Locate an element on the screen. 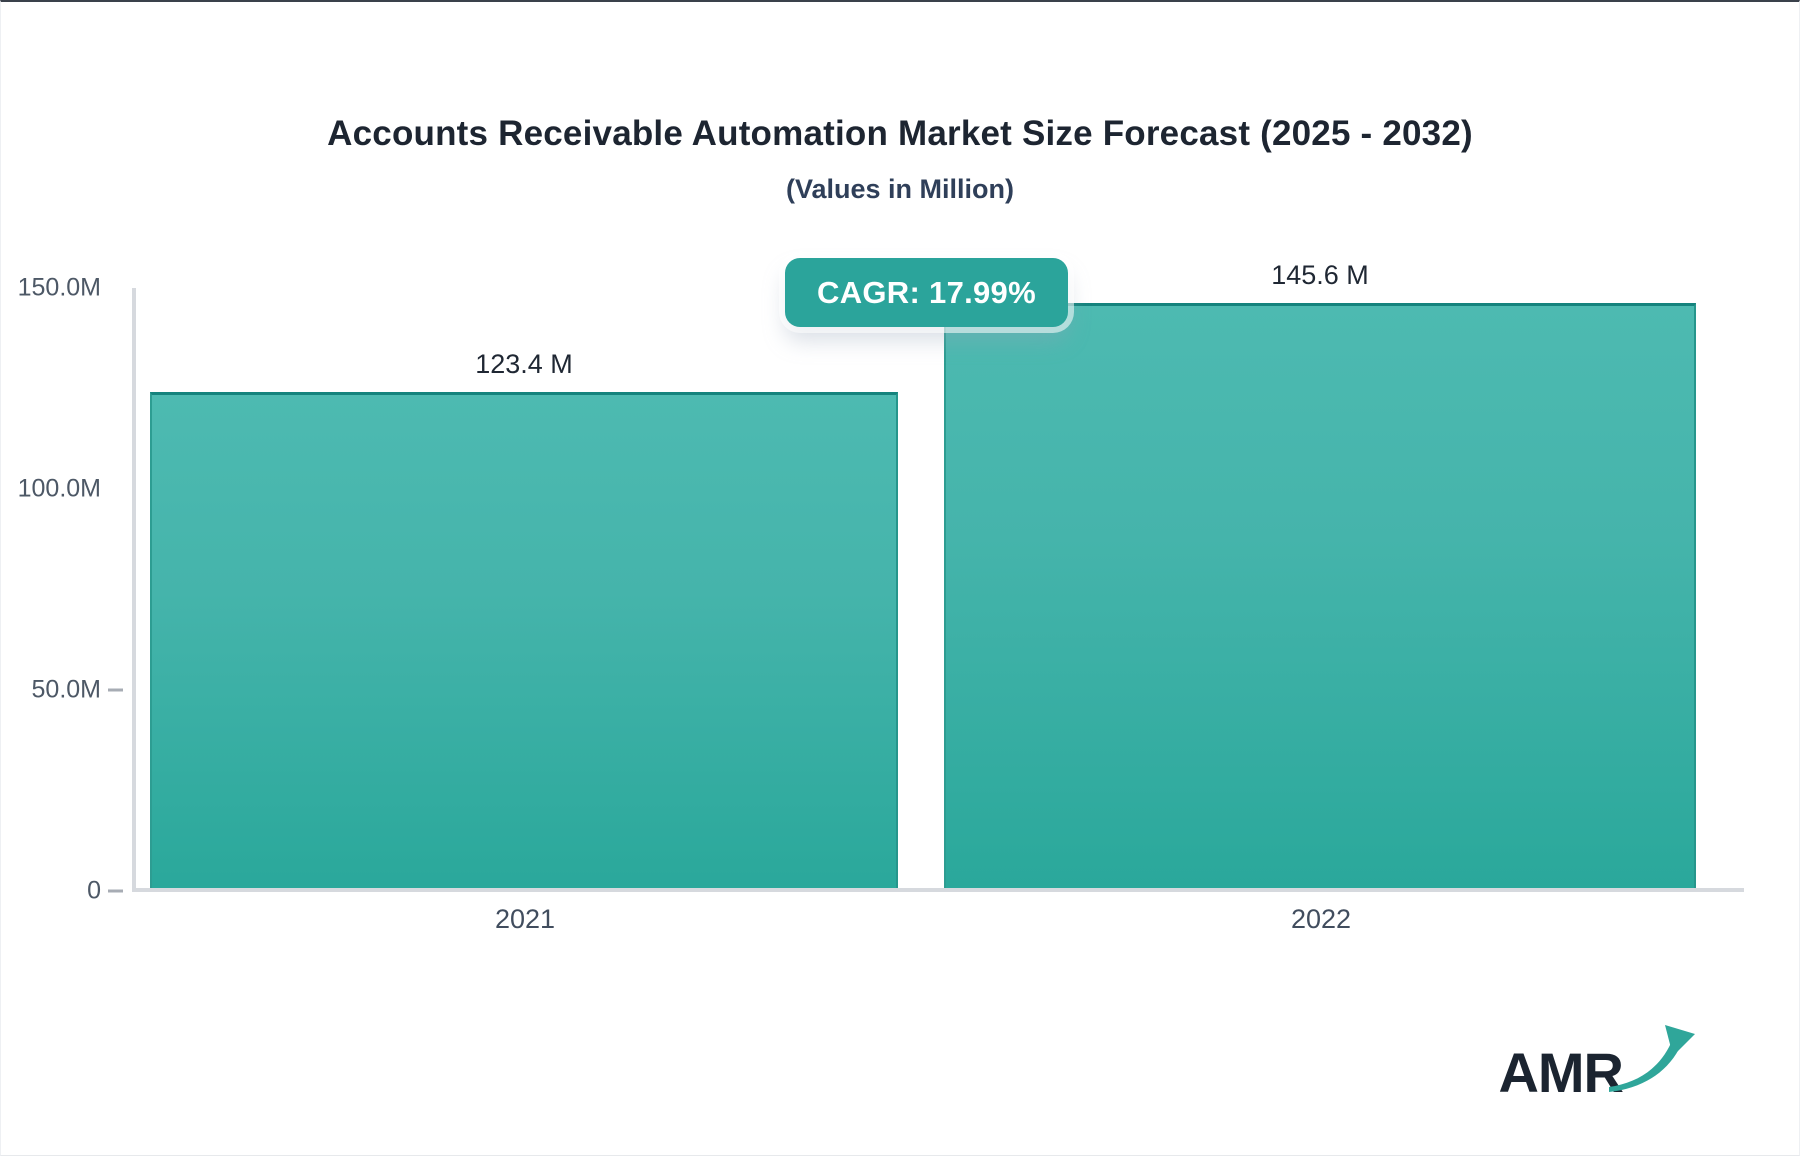 The image size is (1800, 1156). cagr-badge: CAGR: 17.99% is located at coordinates (926, 292).